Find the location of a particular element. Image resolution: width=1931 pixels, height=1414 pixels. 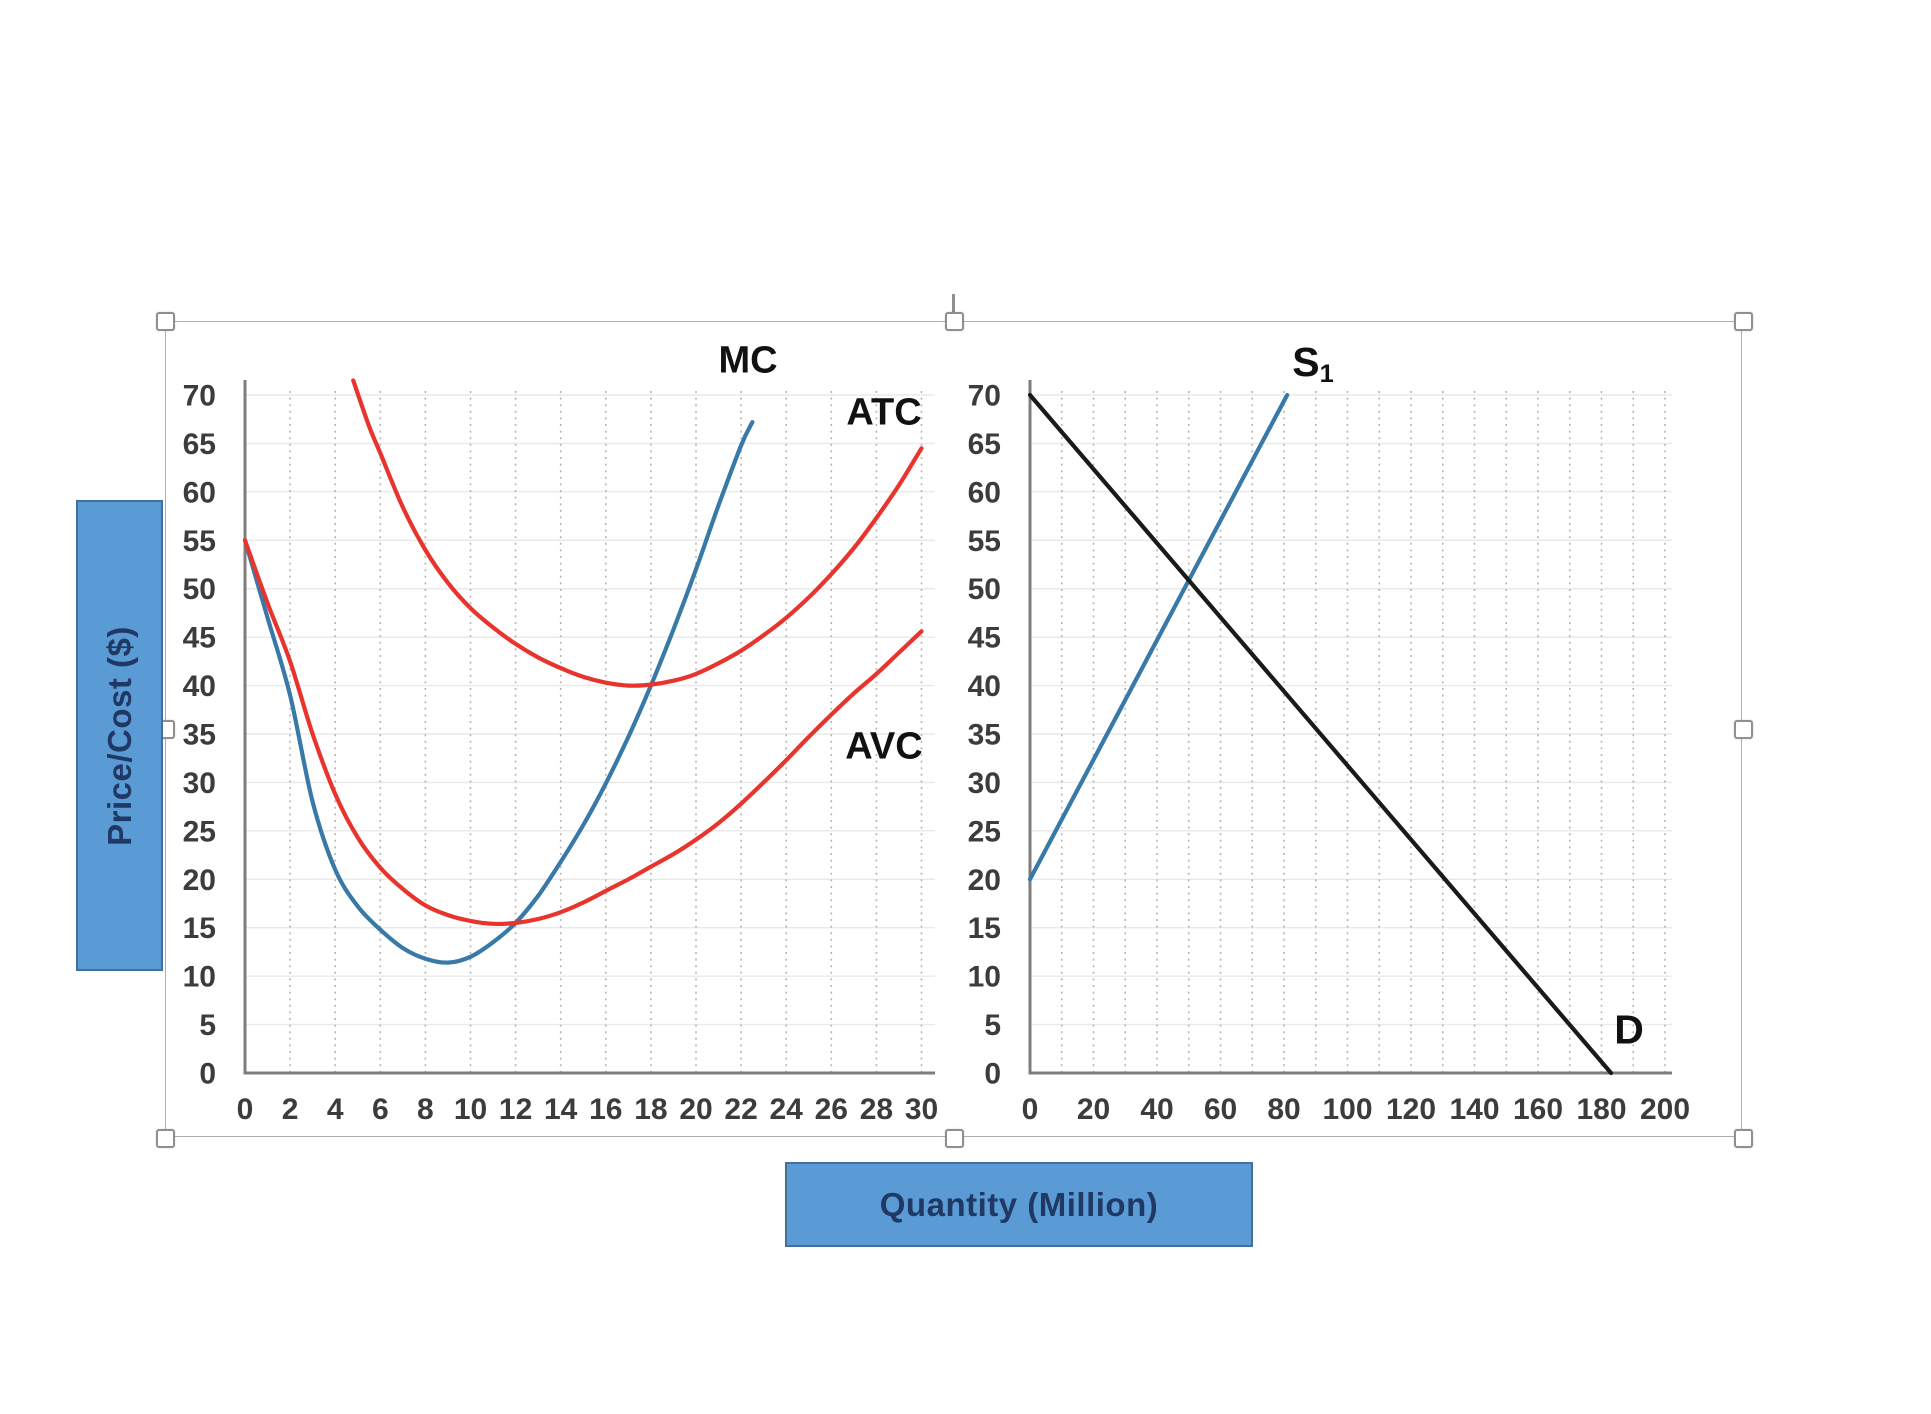

x-tick-label: 40 is located at coordinates (1156, 1109).